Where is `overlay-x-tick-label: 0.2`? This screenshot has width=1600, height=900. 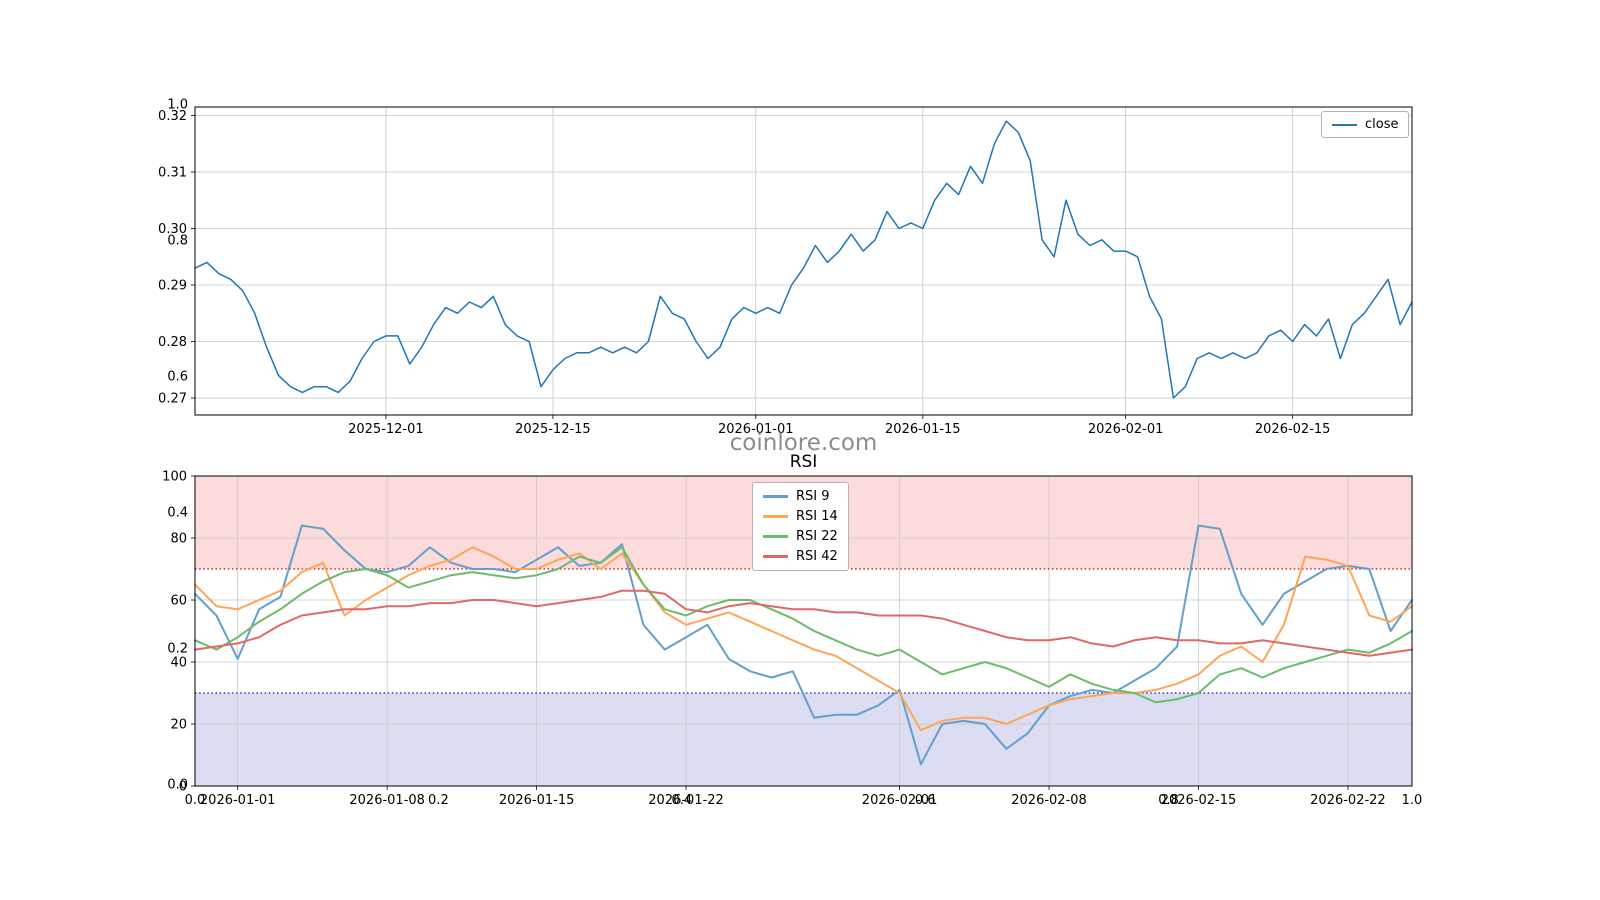
overlay-x-tick-label: 0.2 is located at coordinates (438, 800).